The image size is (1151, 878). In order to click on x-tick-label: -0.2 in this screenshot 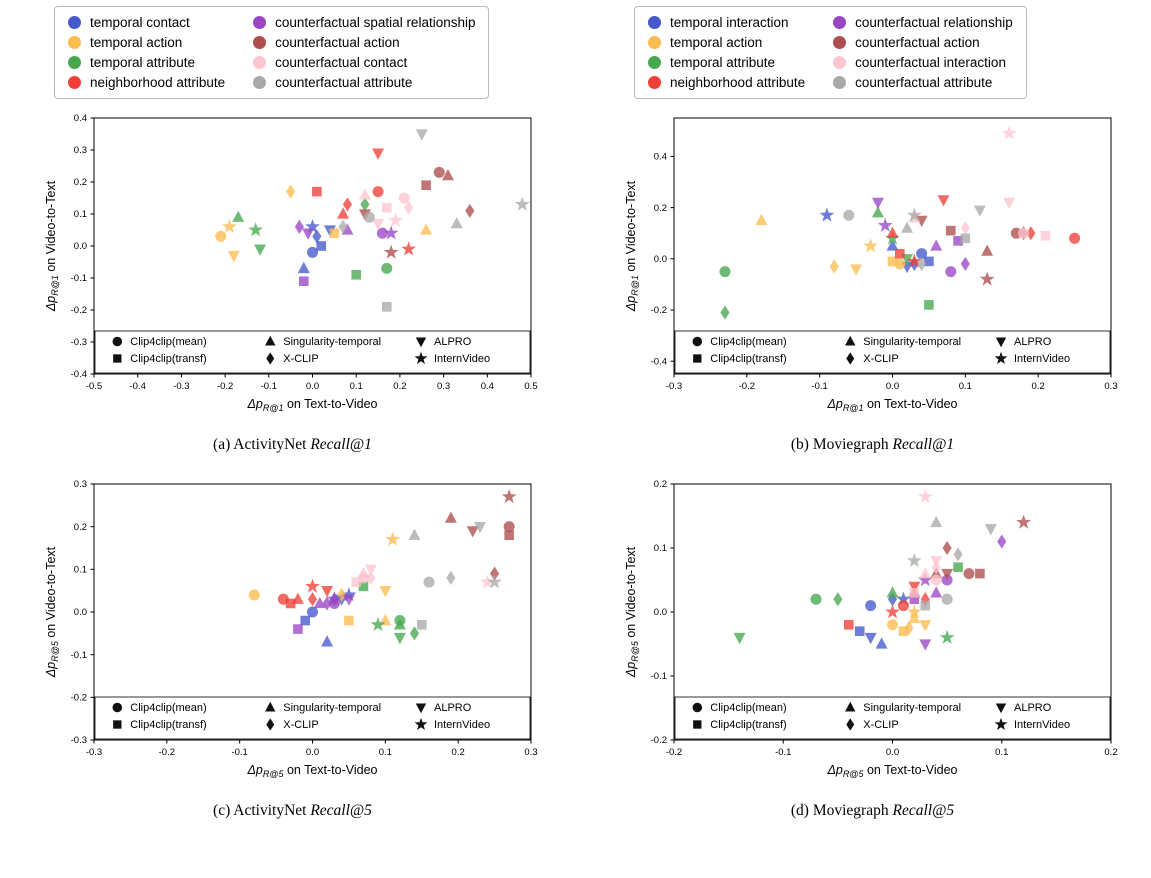, I will do `click(747, 386)`.